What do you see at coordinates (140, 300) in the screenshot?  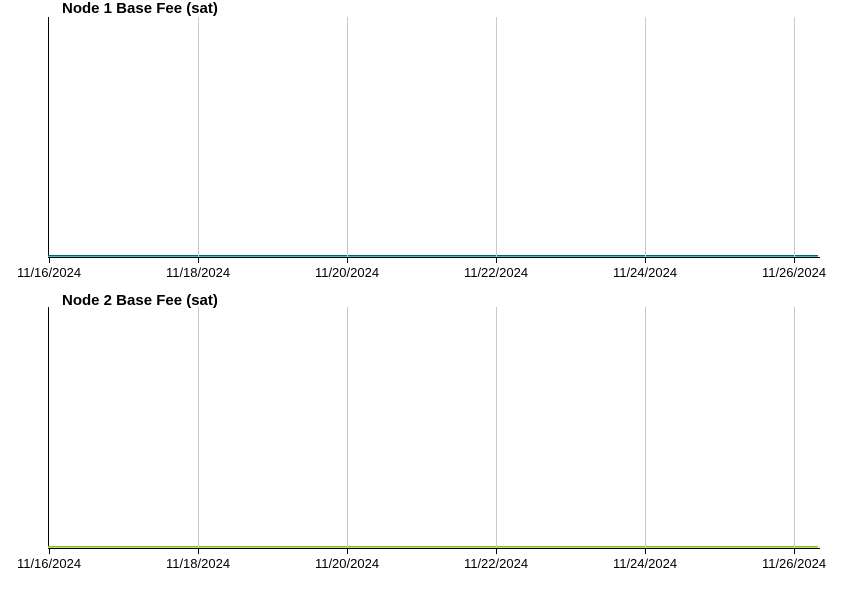 I see `chart-title-node2: Node 2 Base Fee (sat)` at bounding box center [140, 300].